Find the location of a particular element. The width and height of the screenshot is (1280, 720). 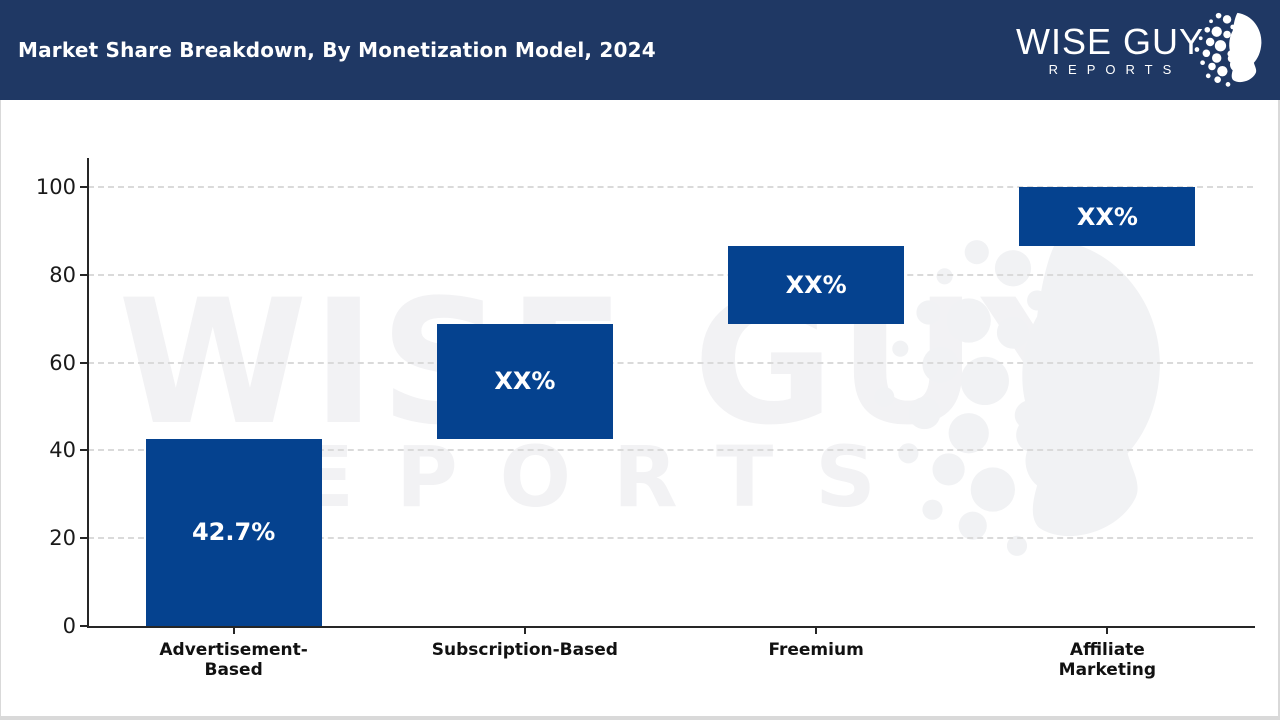

logo-wordmark: WISE GUY REPORTS is located at coordinates (1109, 49).